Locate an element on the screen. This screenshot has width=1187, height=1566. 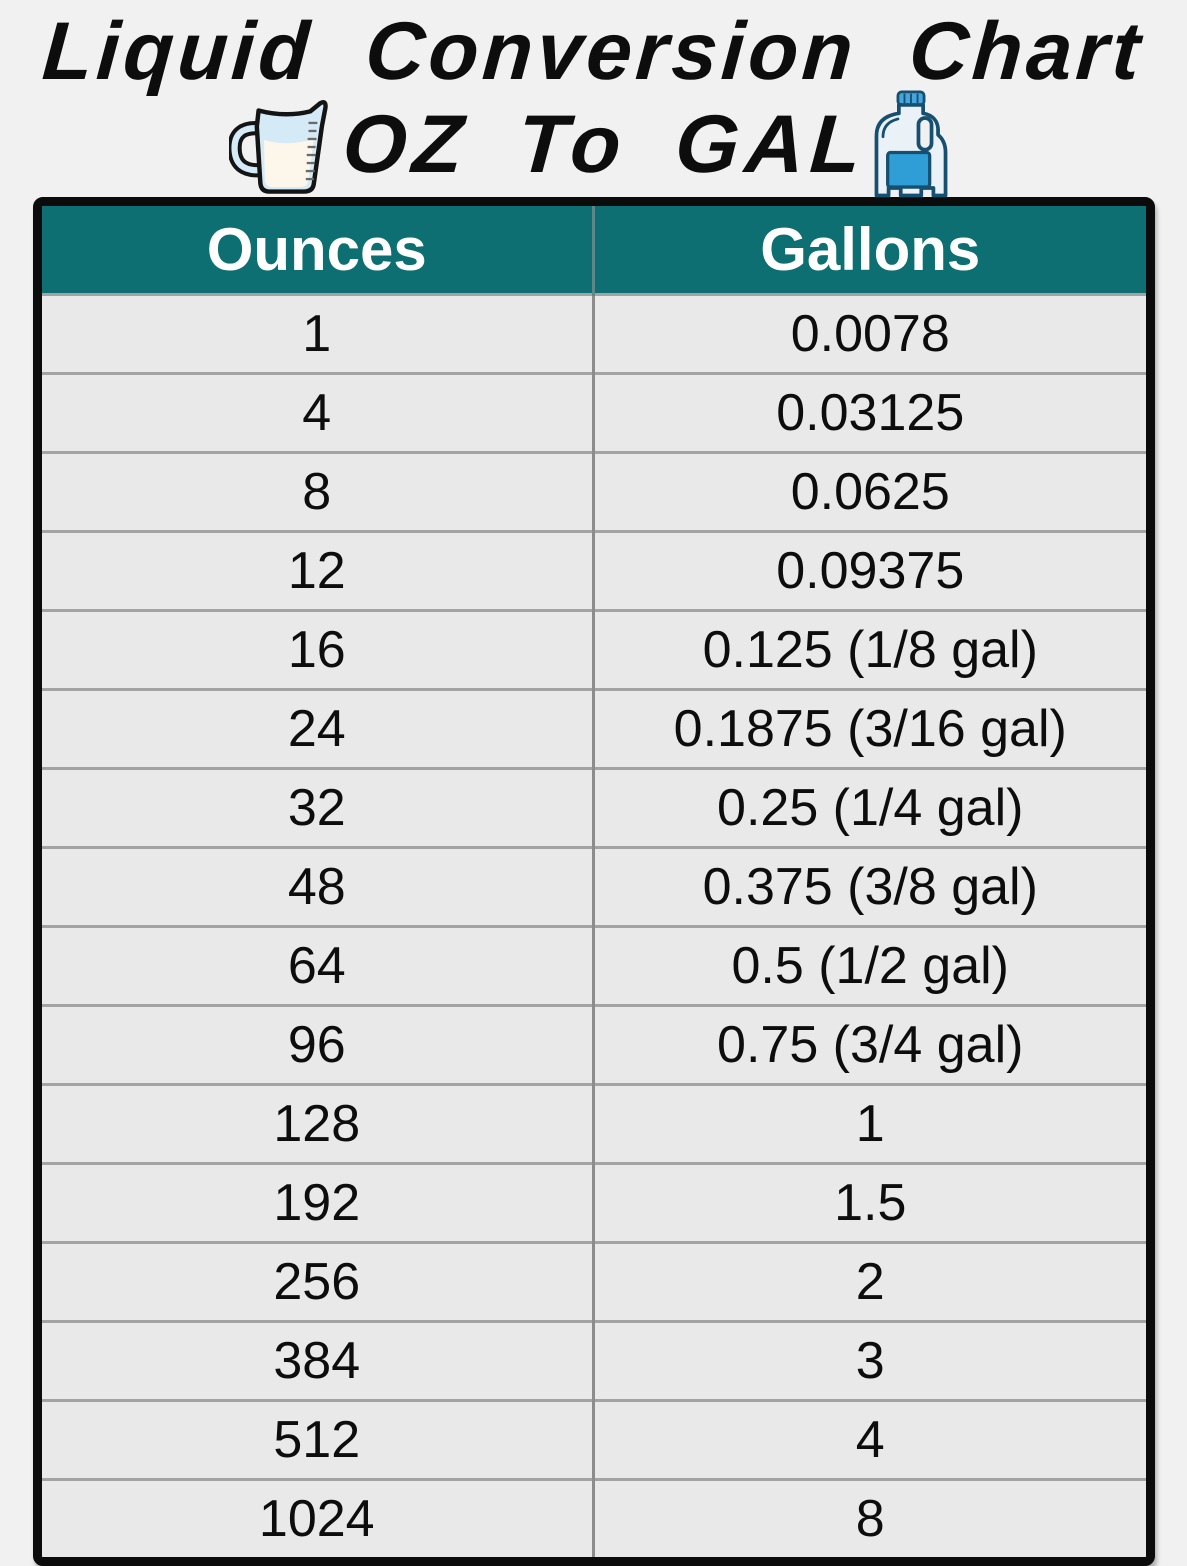
gallons-cell: 3 is located at coordinates (869, 1360).